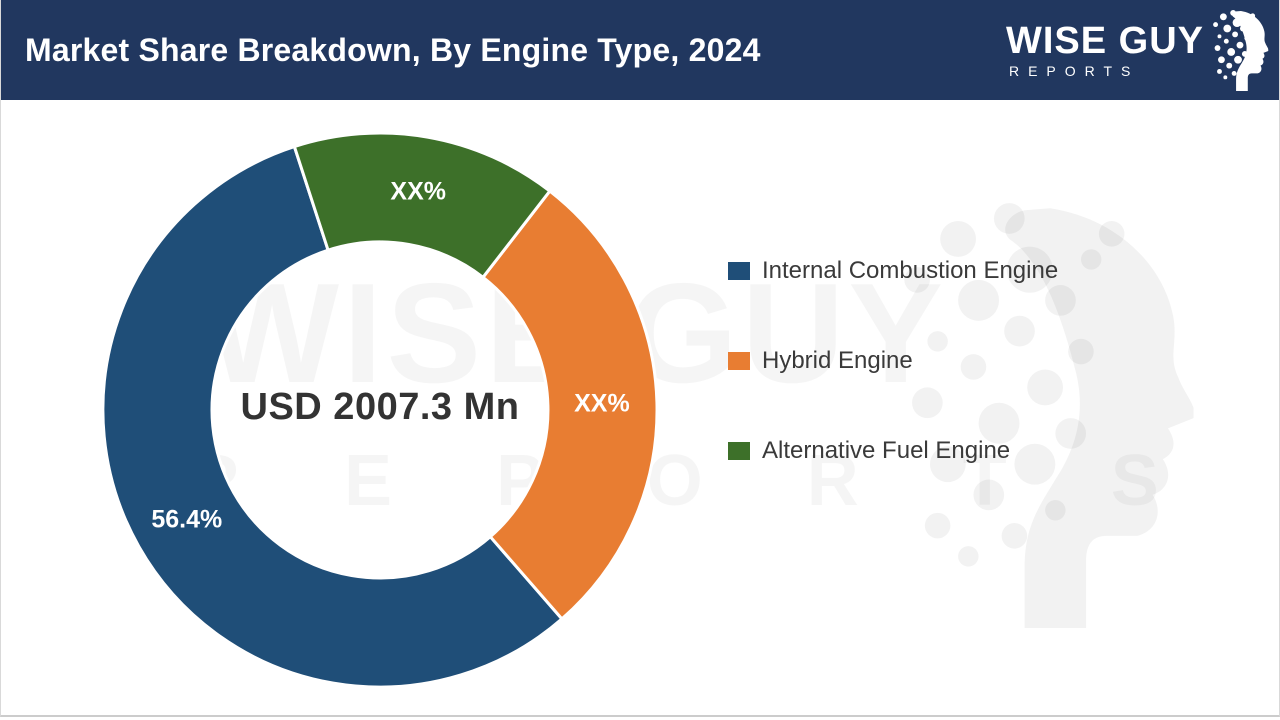 The image size is (1280, 720). Describe the element at coordinates (910, 270) in the screenshot. I see `legend-label: Internal Combustion Engine` at that location.